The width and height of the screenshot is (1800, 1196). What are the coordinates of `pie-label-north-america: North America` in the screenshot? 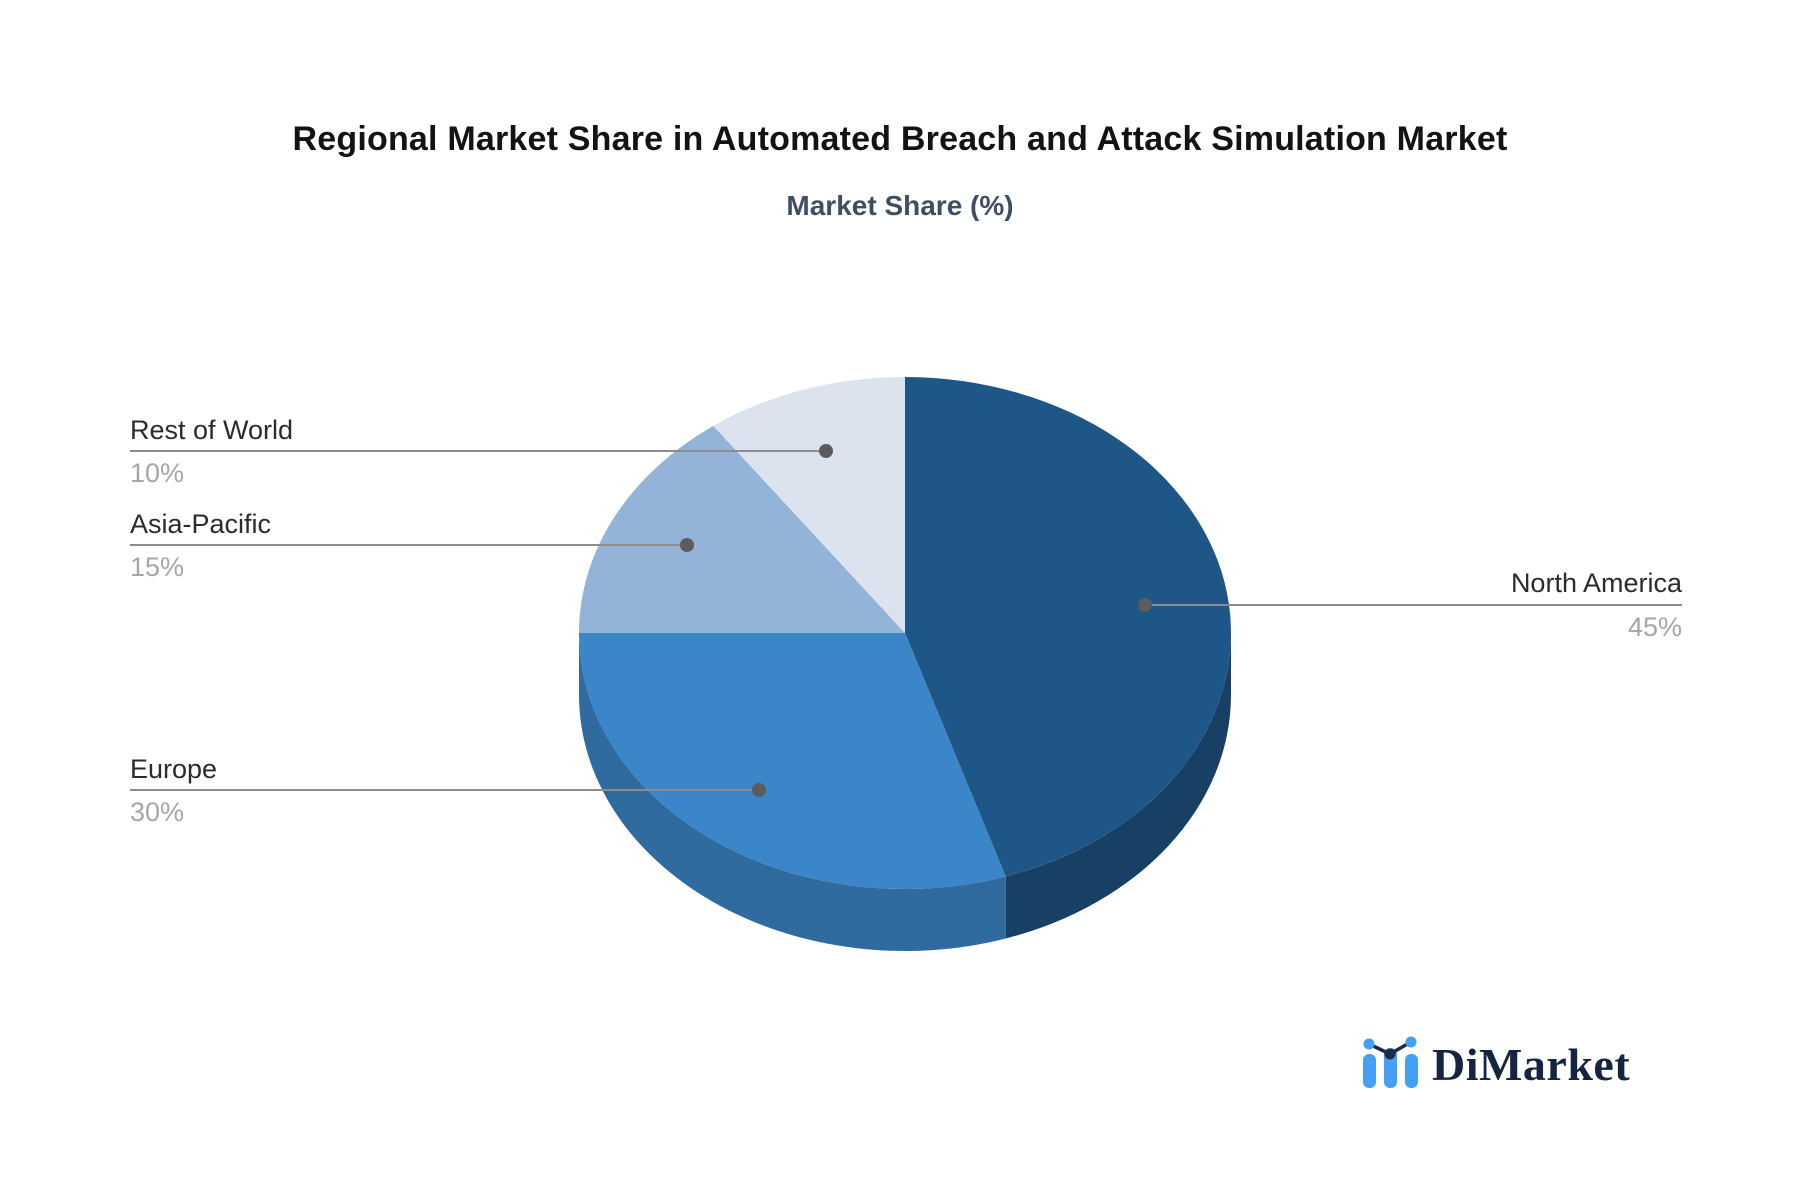 It's located at (1596, 583).